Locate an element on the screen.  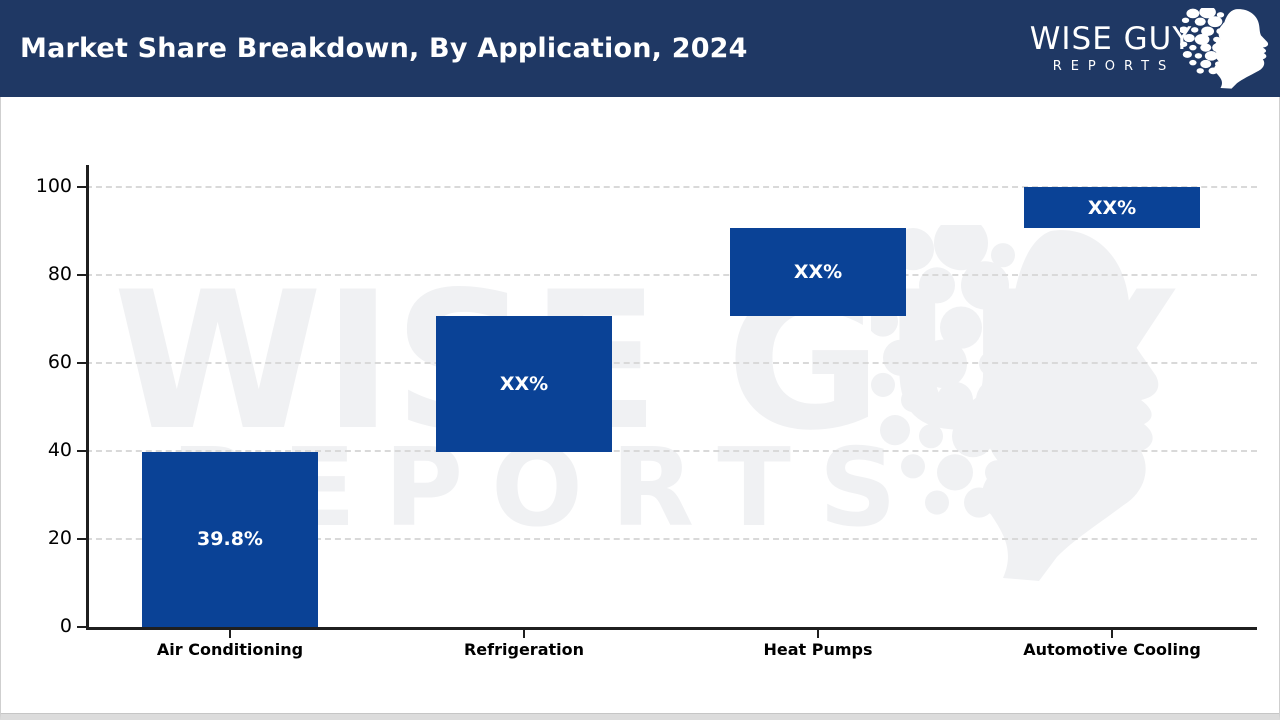
x-axis-label-air-conditioning: Air Conditioning is located at coordinates (230, 649).